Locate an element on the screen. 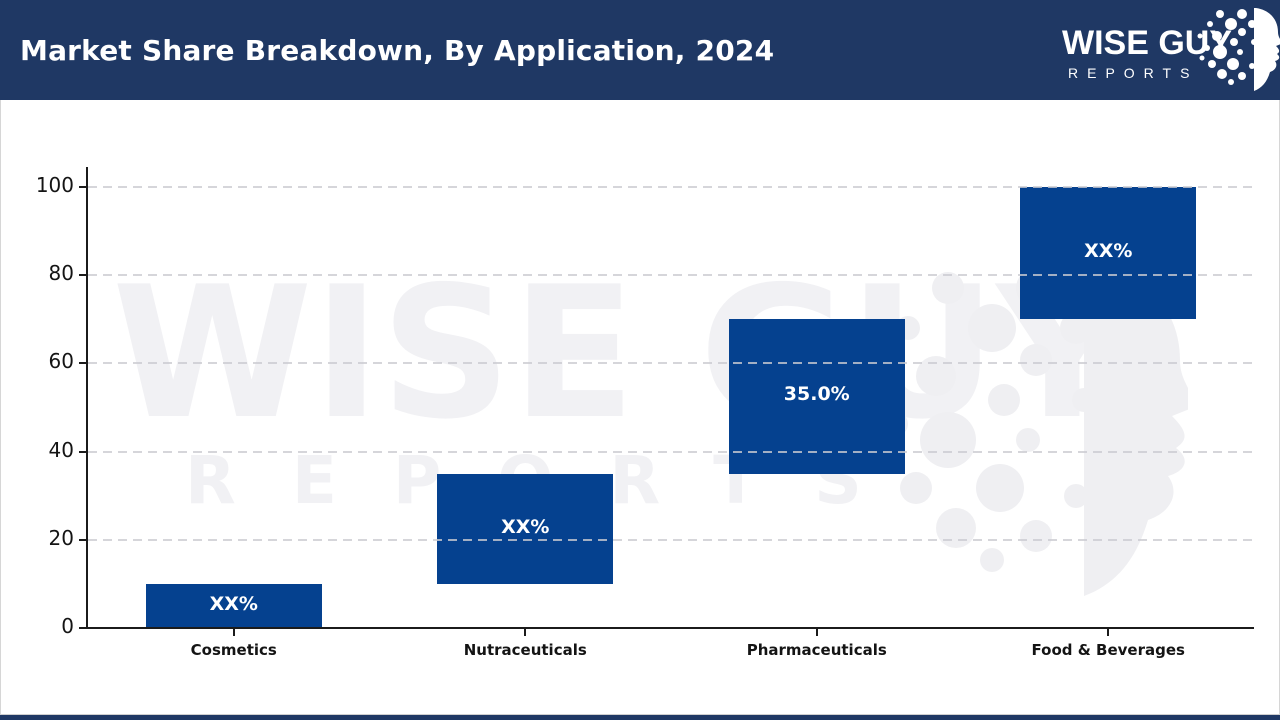  bar-value-label-1: XX% is located at coordinates (525, 526).